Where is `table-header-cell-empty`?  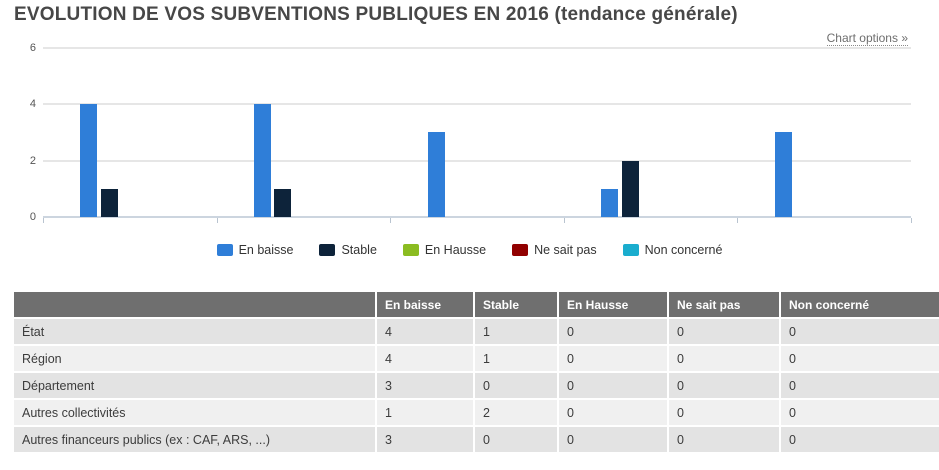
table-header-cell-empty is located at coordinates (194, 304).